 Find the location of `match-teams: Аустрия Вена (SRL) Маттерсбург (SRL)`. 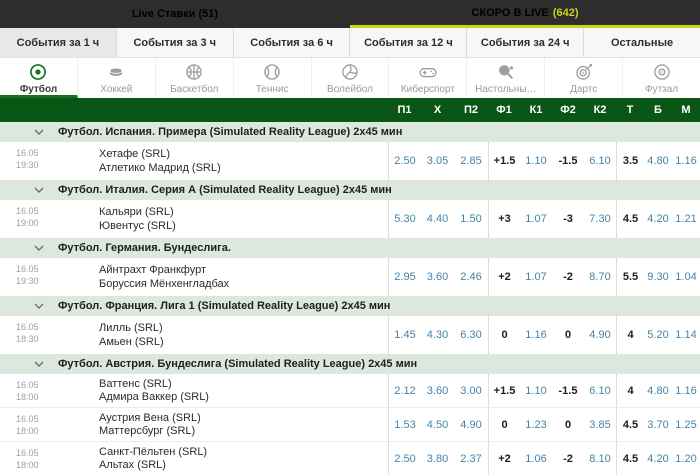

match-teams: Аустрия Вена (SRL) Маттерсбург (SRL) is located at coordinates (243, 424).